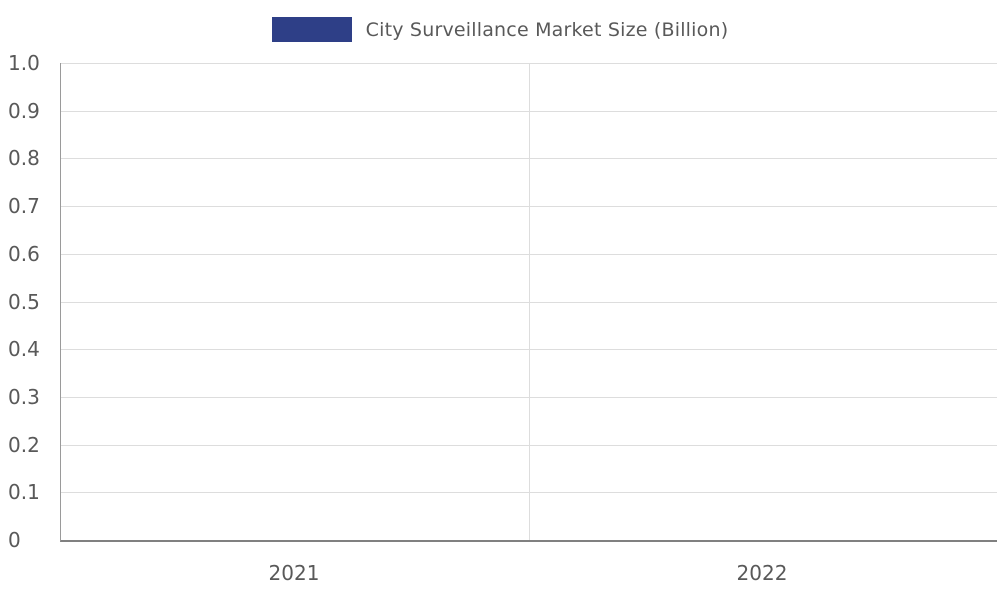 Image resolution: width=1000 pixels, height=600 pixels. I want to click on y-tick-label: 0.9, so click(24, 110).